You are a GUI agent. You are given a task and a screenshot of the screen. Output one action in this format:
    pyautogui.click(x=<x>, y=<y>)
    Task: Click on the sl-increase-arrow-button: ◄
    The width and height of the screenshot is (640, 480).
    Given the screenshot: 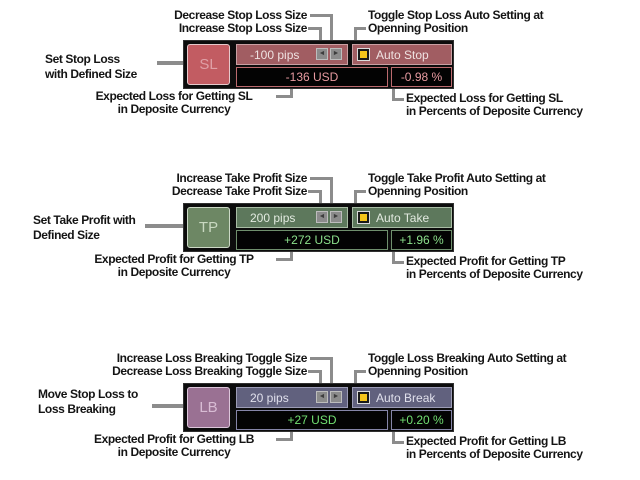 What is the action you would take?
    pyautogui.click(x=322, y=54)
    